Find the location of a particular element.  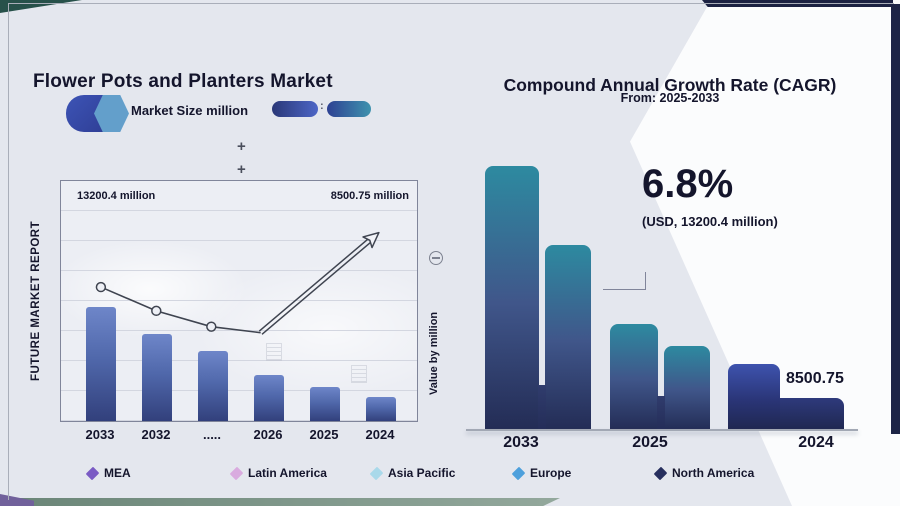

legend-item-latin-america: Latin America is located at coordinates (278, 473).